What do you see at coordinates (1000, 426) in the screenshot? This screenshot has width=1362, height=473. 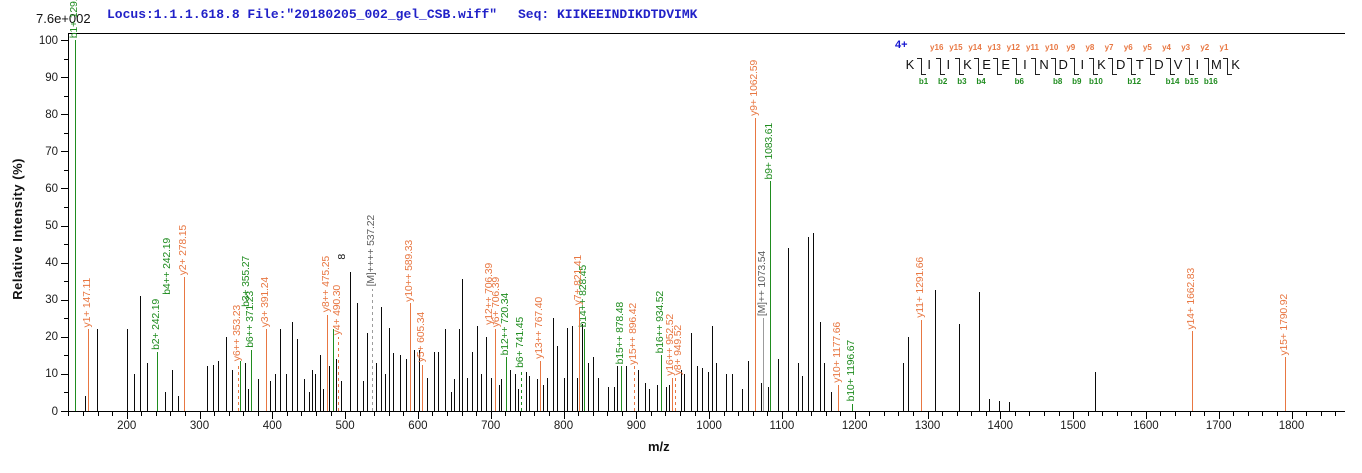 I see `x-tick-label: 1400` at bounding box center [1000, 426].